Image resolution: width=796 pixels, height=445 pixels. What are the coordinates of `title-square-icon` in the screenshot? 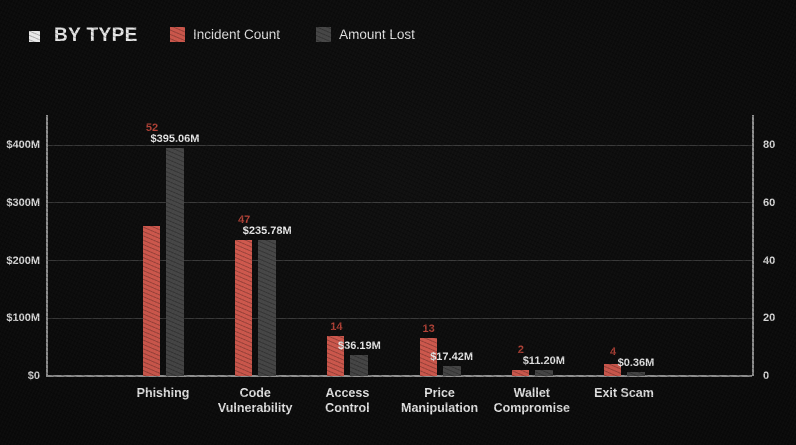 It's located at (34, 36).